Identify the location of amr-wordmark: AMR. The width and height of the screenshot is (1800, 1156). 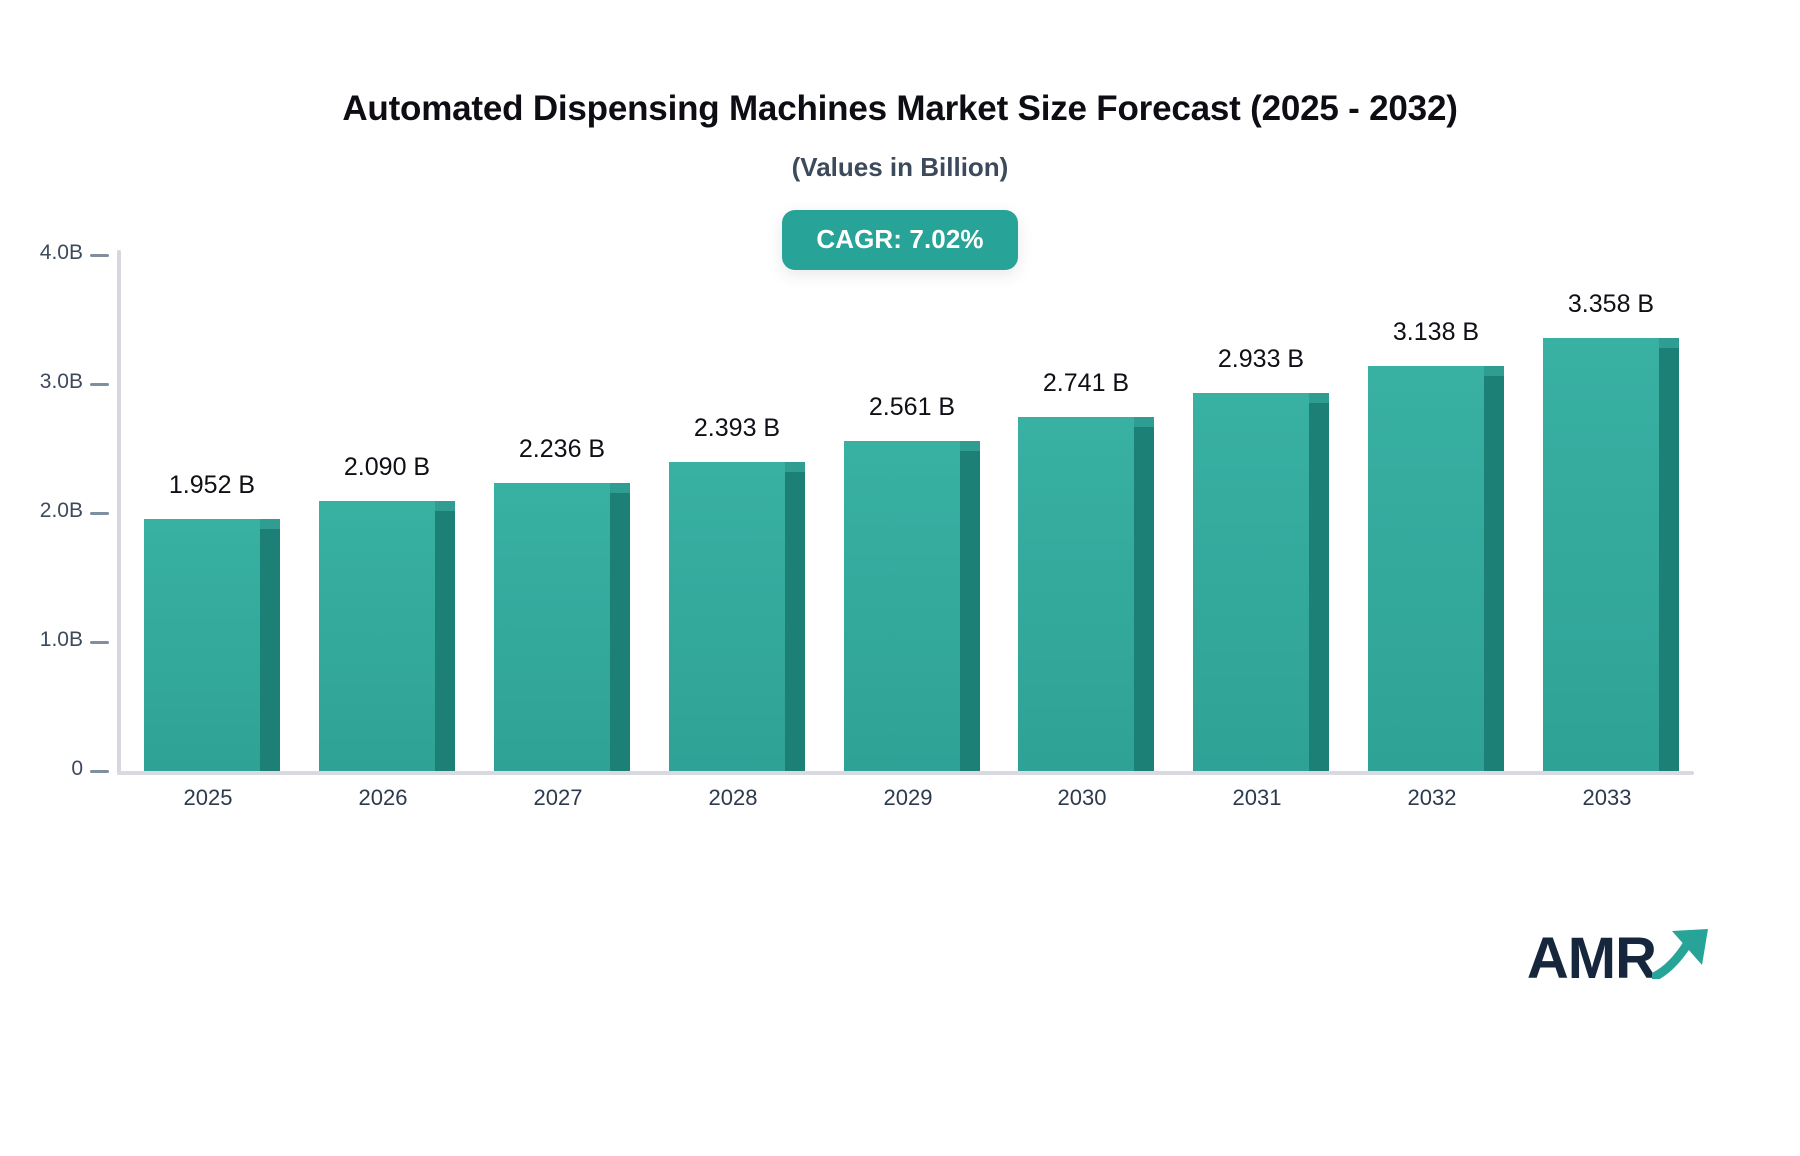
(1591, 958).